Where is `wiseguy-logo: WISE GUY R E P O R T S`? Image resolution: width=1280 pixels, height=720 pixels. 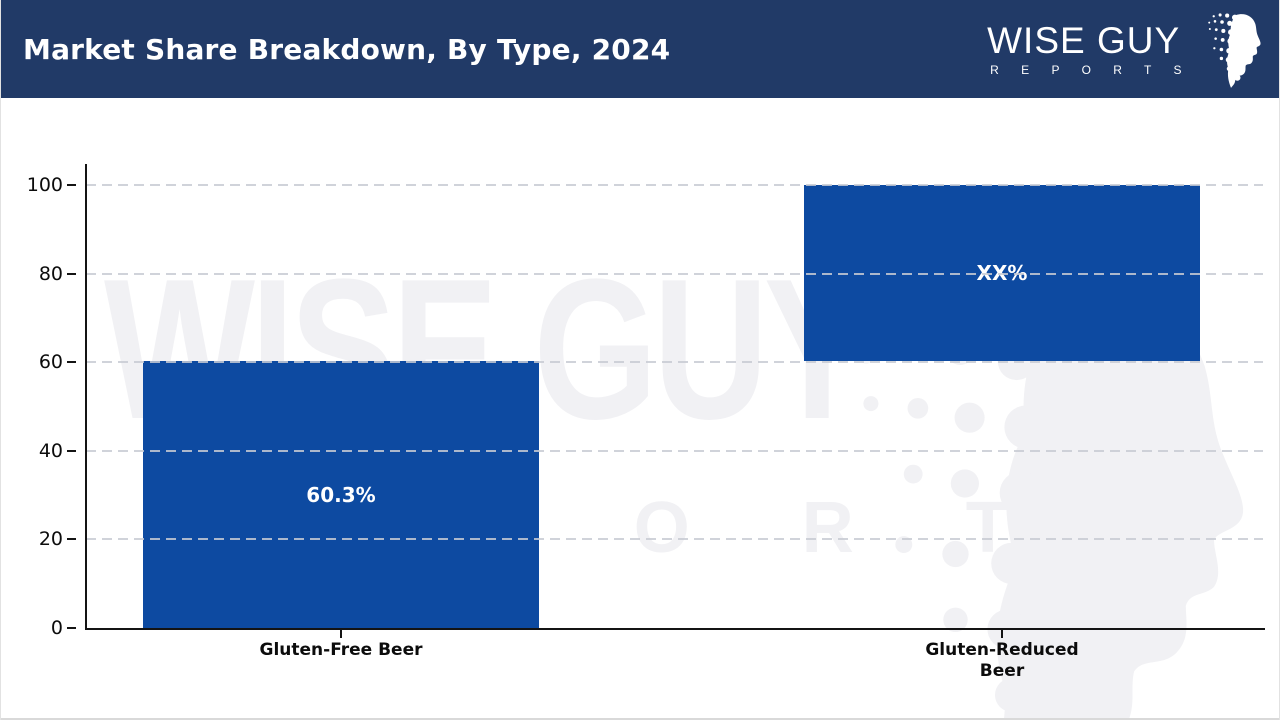
wiseguy-logo: WISE GUY R E P O R T S is located at coordinates (1125, 49).